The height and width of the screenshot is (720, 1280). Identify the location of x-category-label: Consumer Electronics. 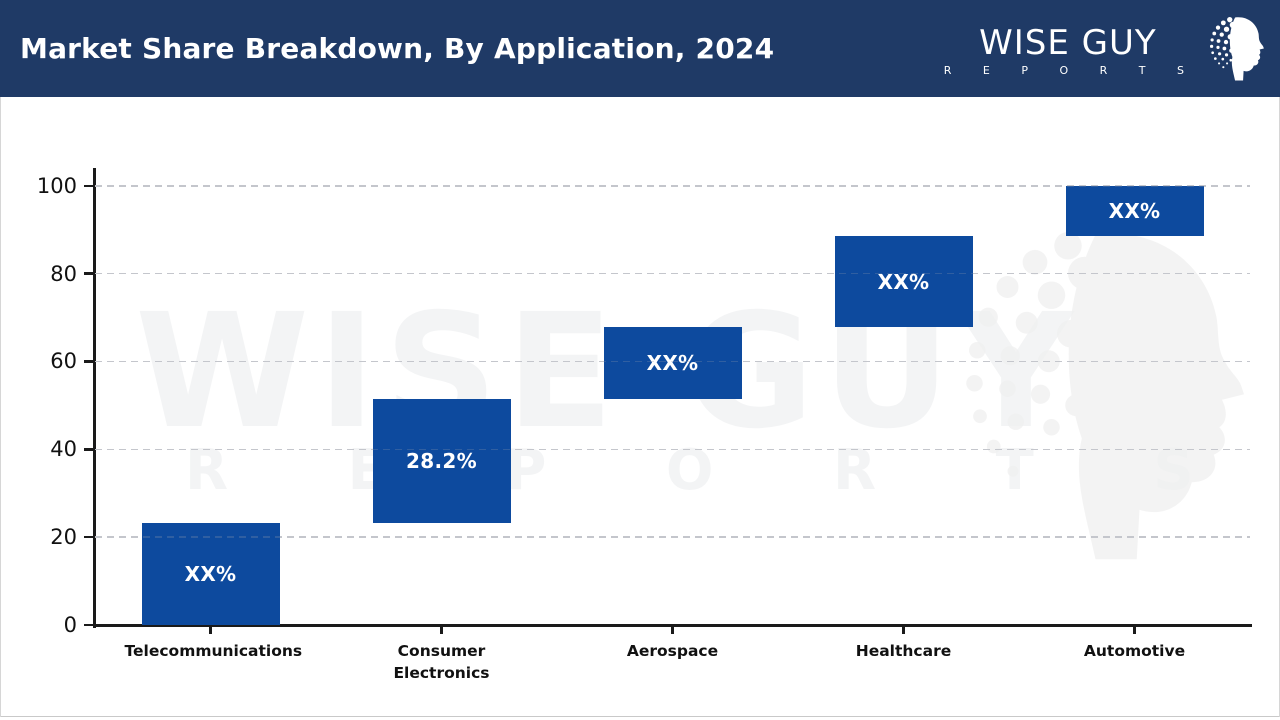
(441, 662).